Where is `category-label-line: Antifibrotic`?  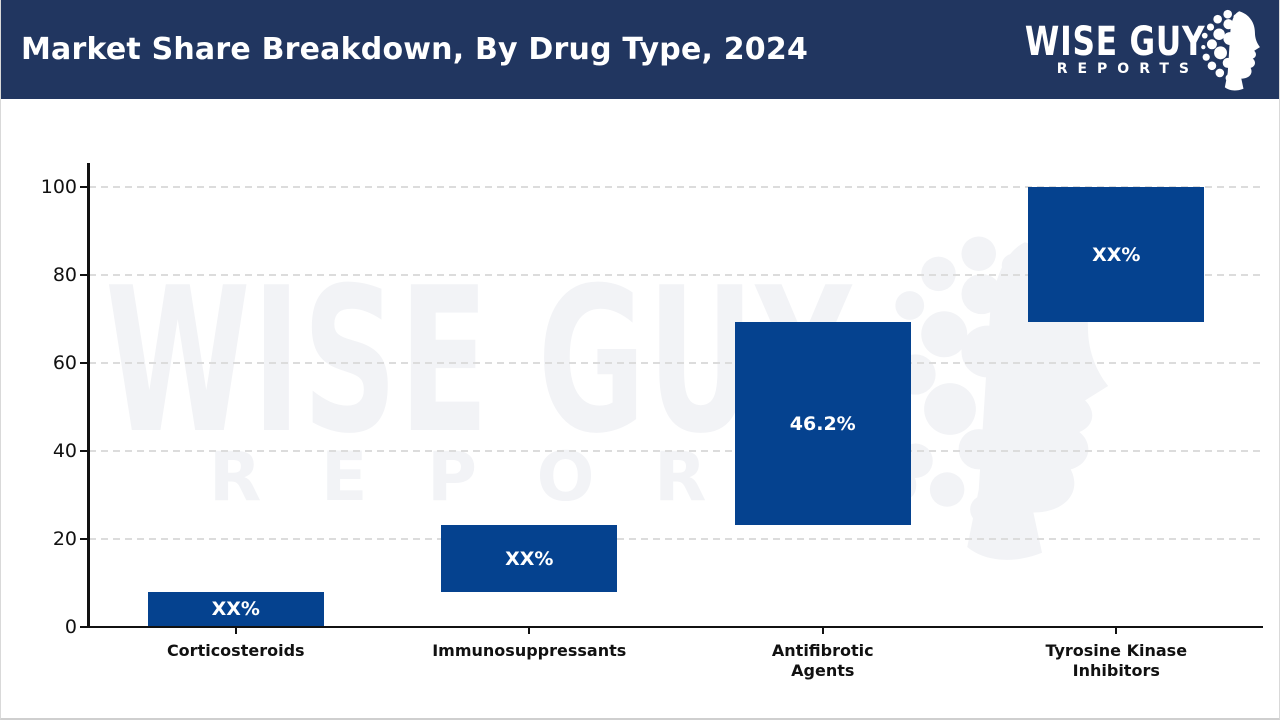 category-label-line: Antifibrotic is located at coordinates (822, 650).